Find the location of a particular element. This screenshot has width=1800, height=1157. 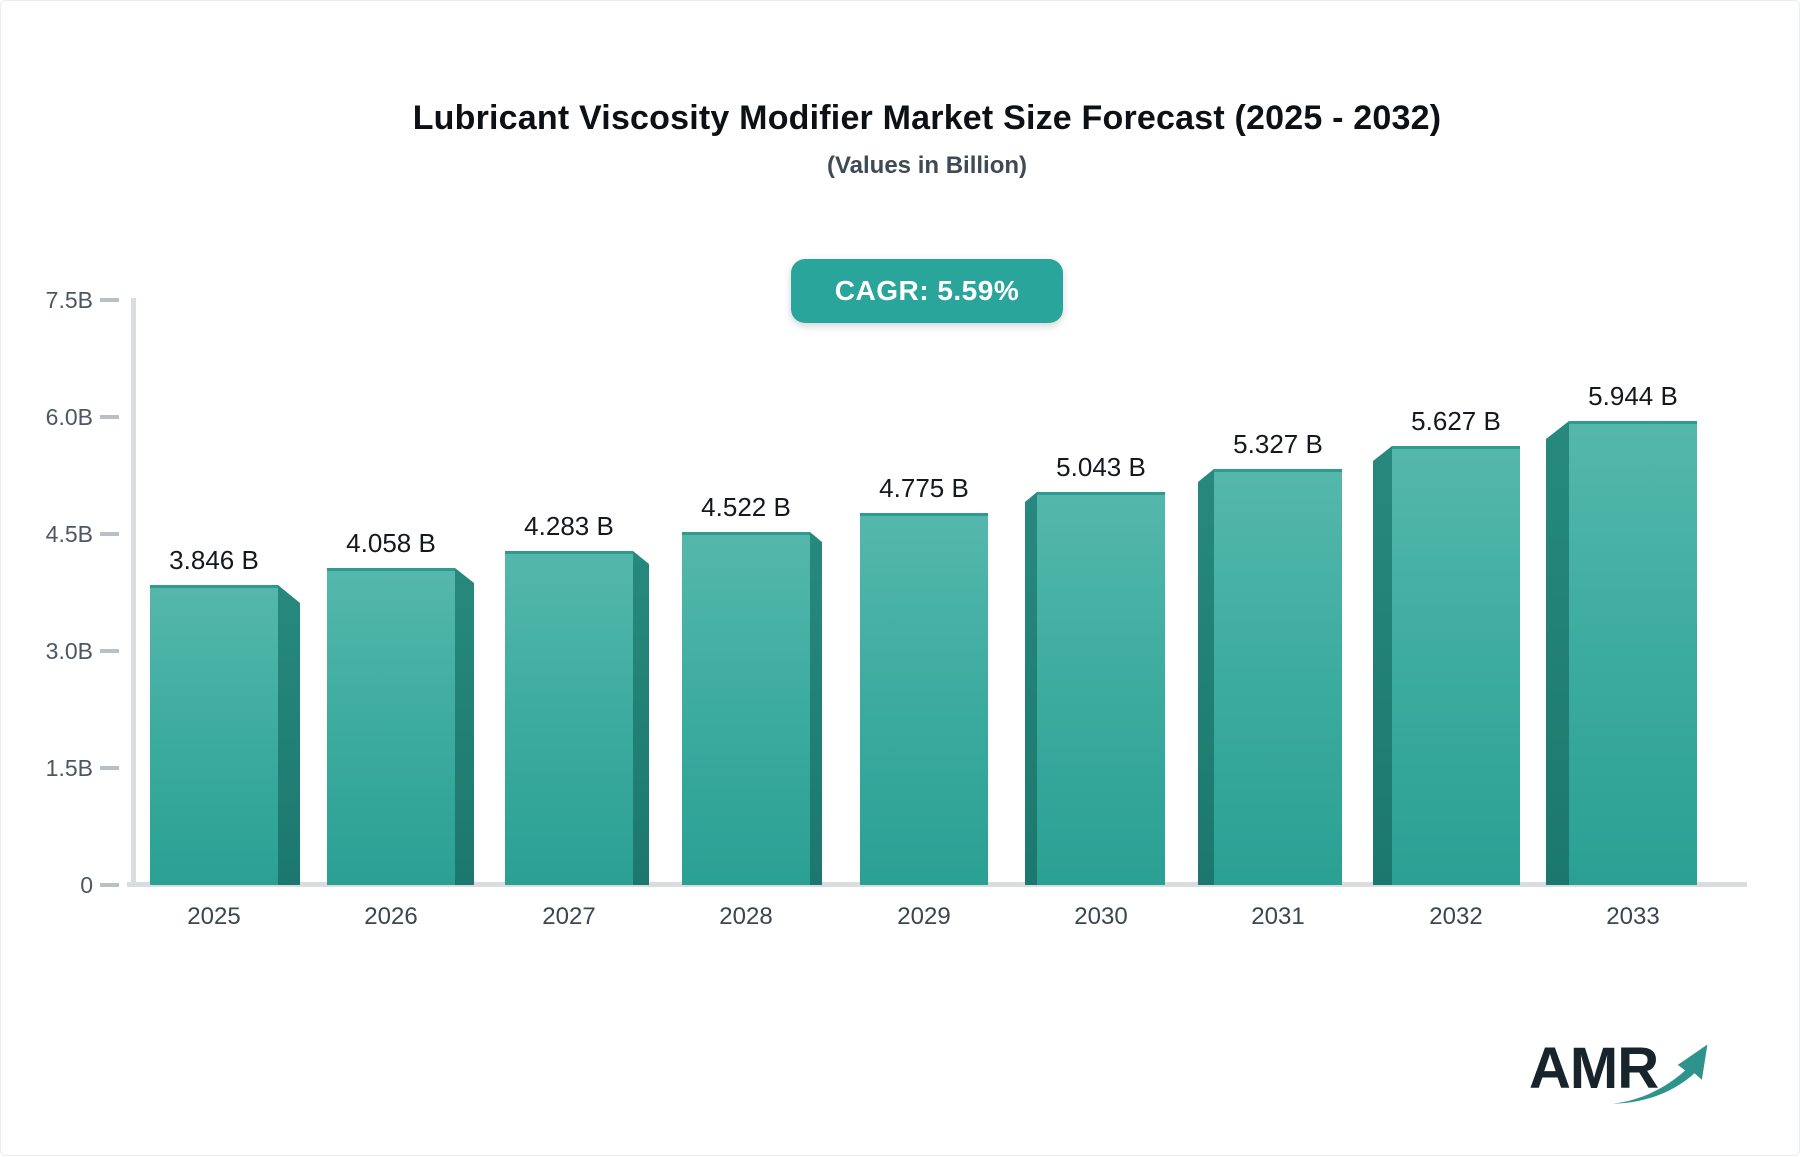

y-tick-label: 7.5B is located at coordinates (69, 300).